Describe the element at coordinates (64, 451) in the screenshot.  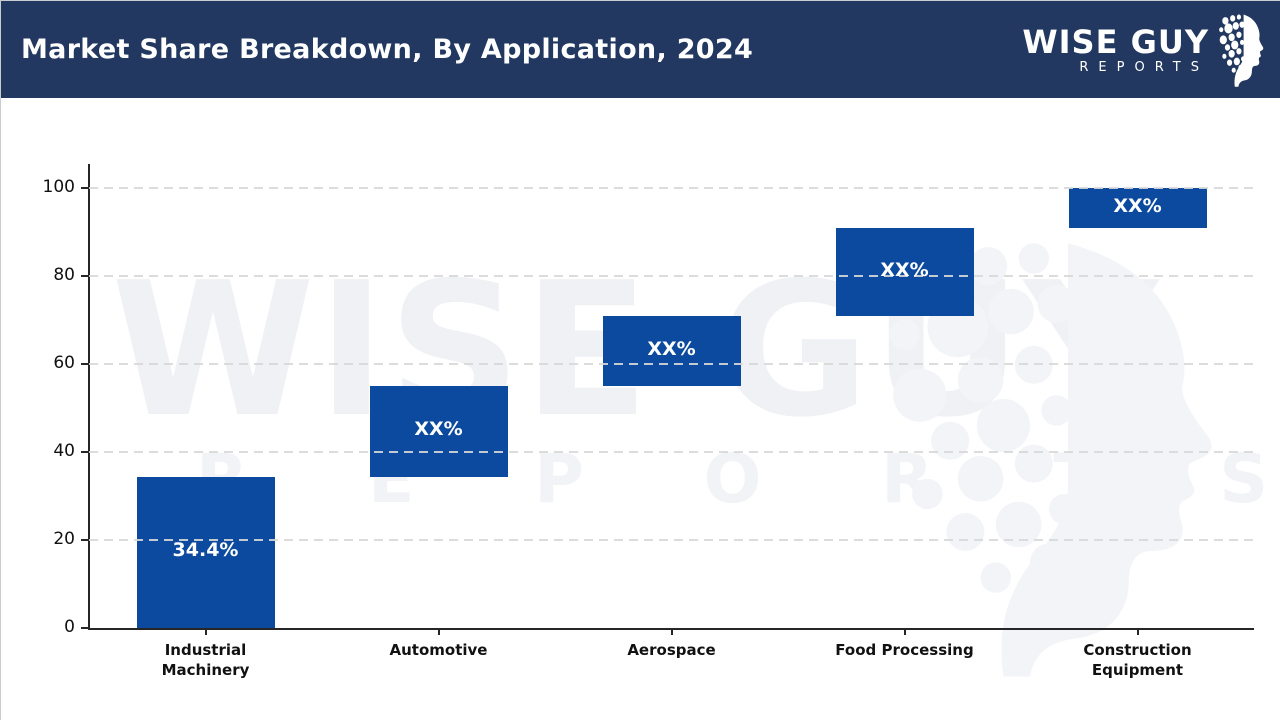
I see `y-tick-label: 40` at that location.